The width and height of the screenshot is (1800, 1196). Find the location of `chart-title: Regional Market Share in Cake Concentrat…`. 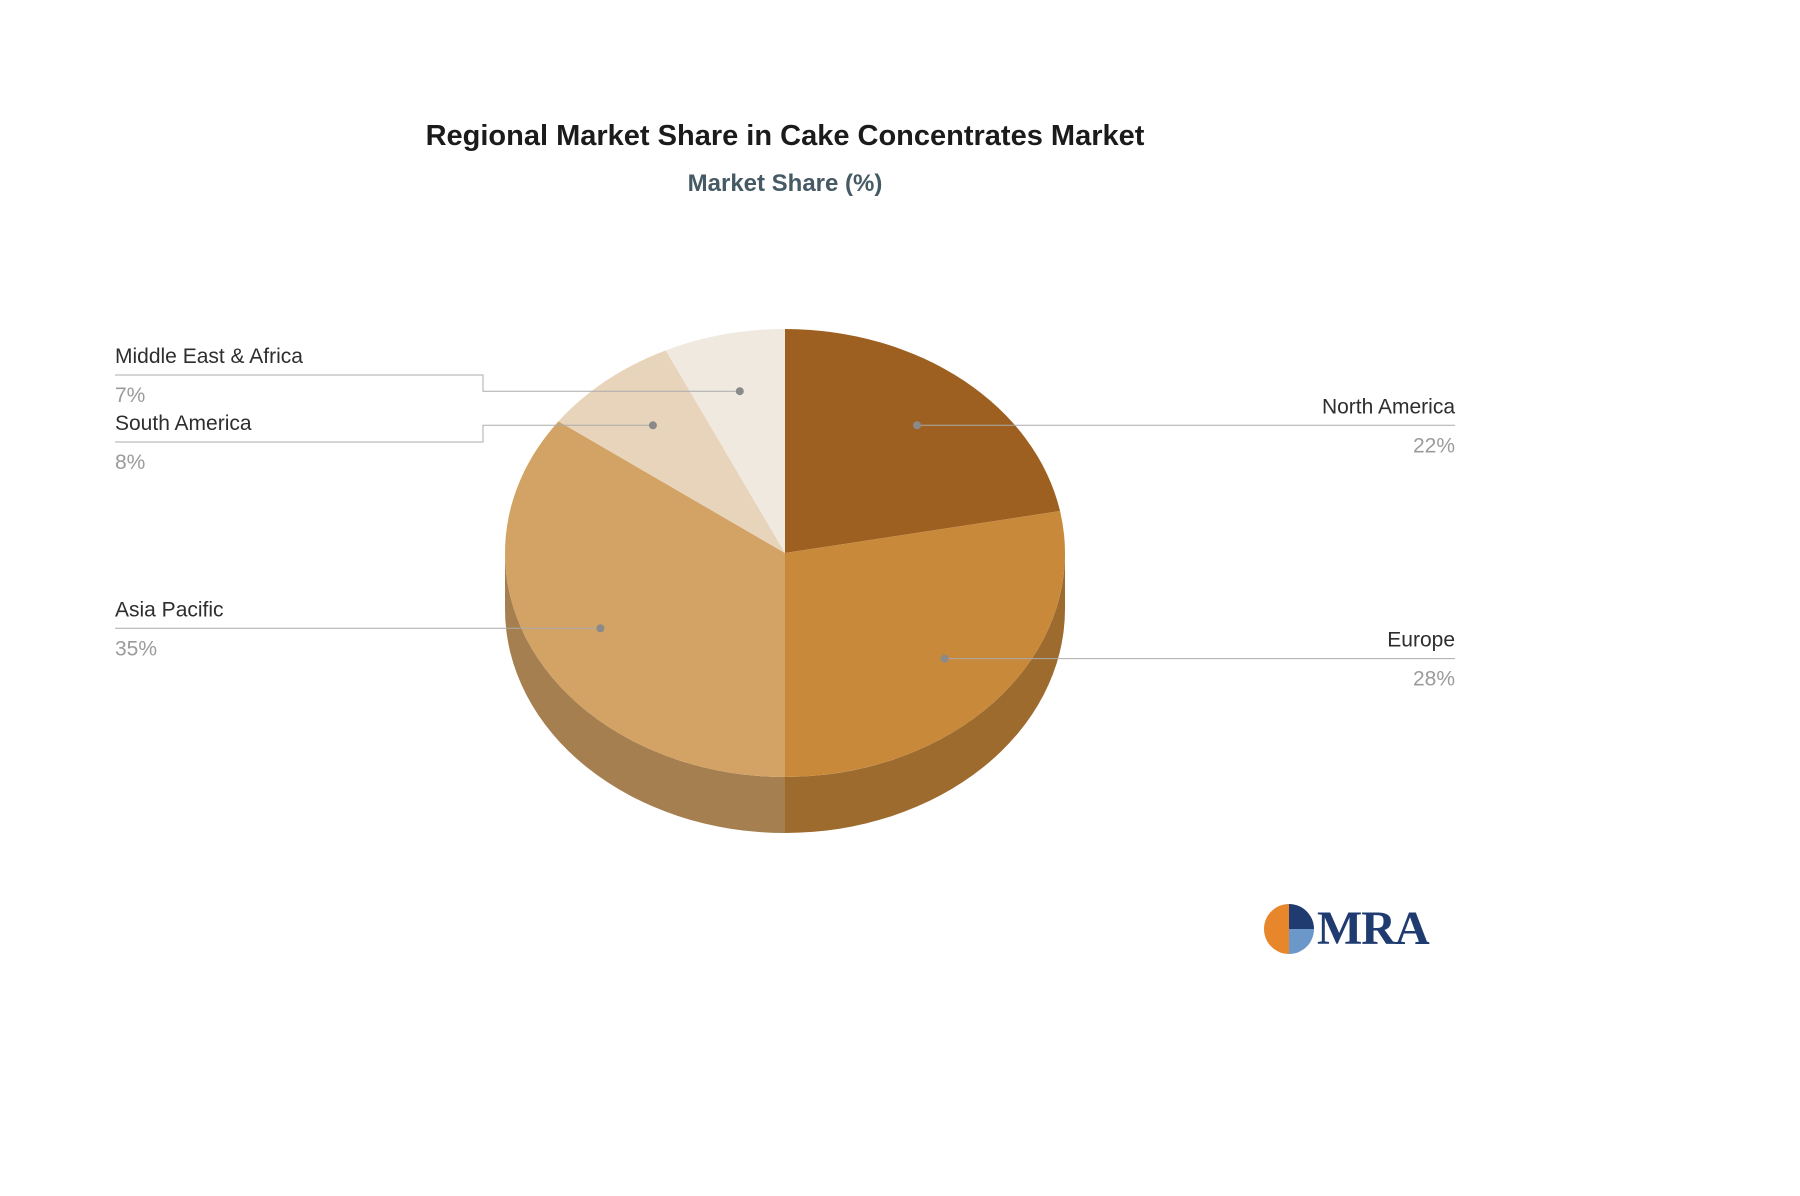

chart-title: Regional Market Share in Cake Concentrat… is located at coordinates (785, 136).